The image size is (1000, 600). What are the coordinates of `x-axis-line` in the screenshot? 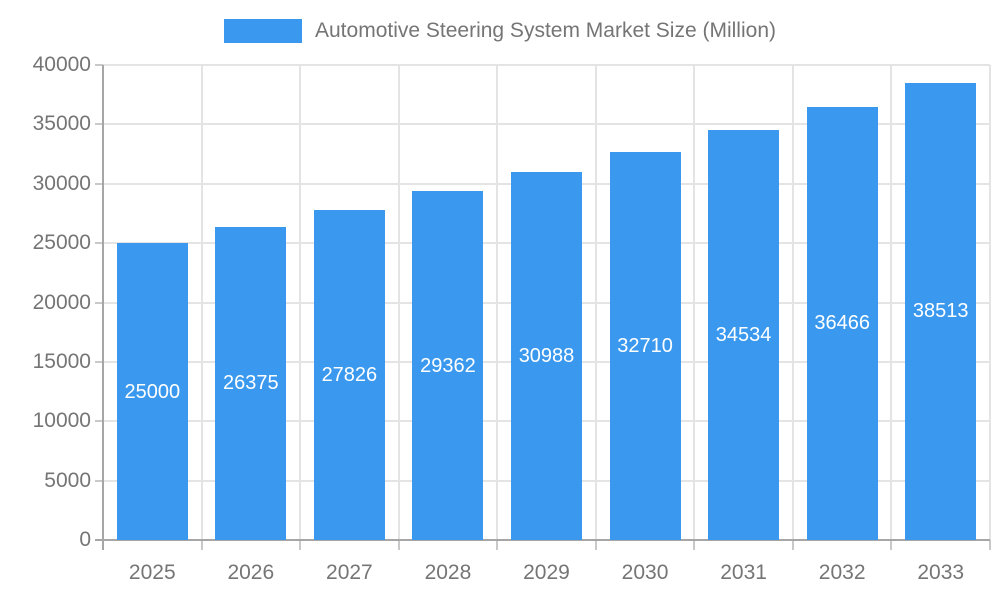 It's located at (542, 540).